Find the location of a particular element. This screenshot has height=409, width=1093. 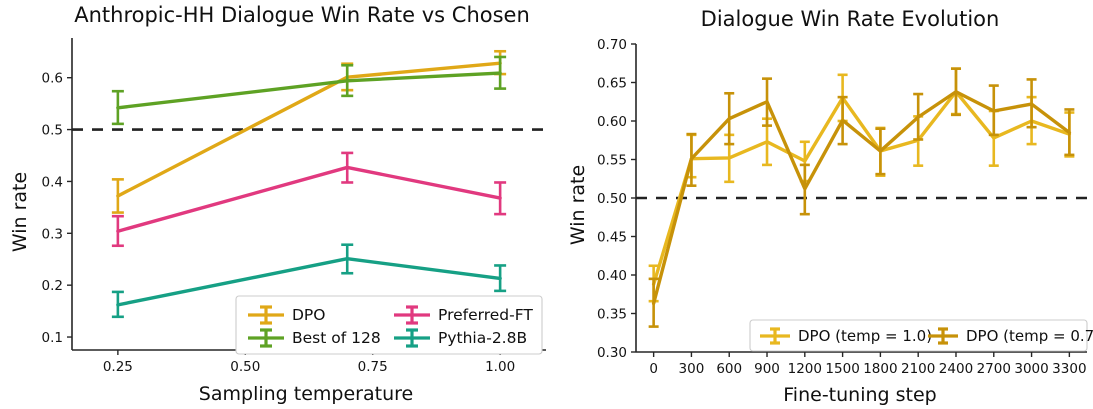

left-legend-item-pythia-2-8b: Pythia-2.8B is located at coordinates (460, 338).